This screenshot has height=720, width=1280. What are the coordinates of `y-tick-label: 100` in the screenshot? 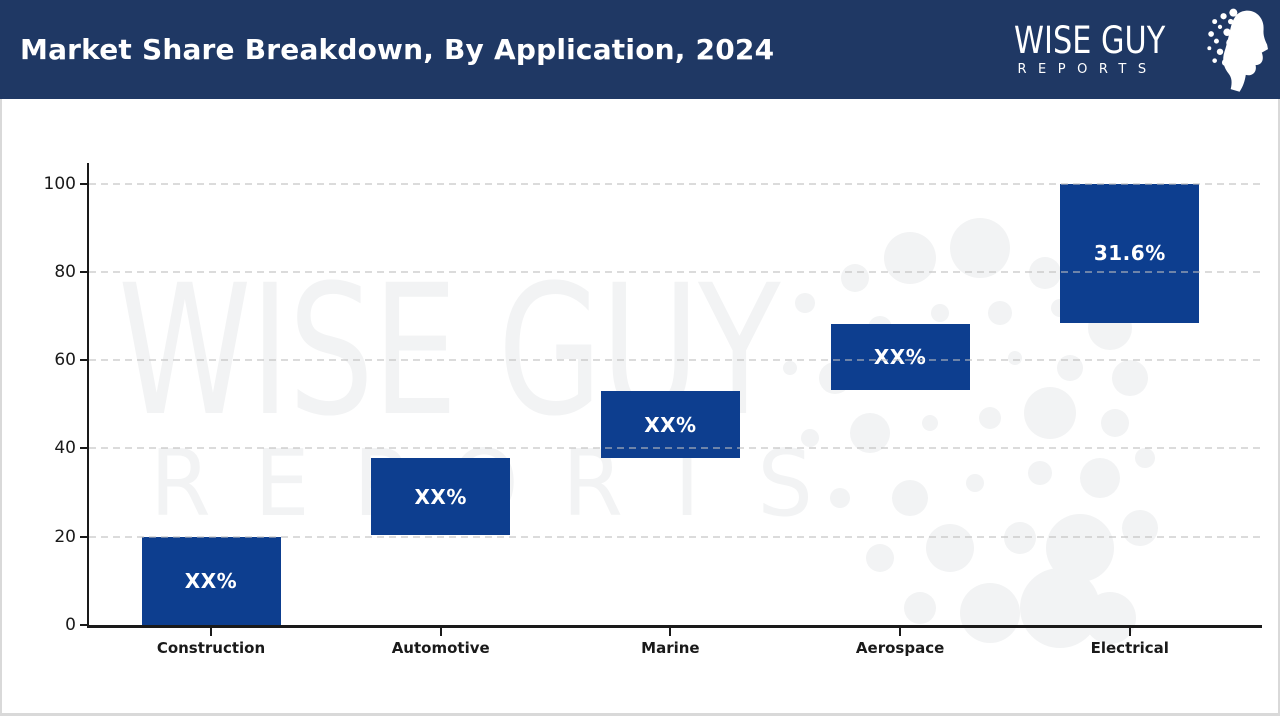 It's located at (59, 183).